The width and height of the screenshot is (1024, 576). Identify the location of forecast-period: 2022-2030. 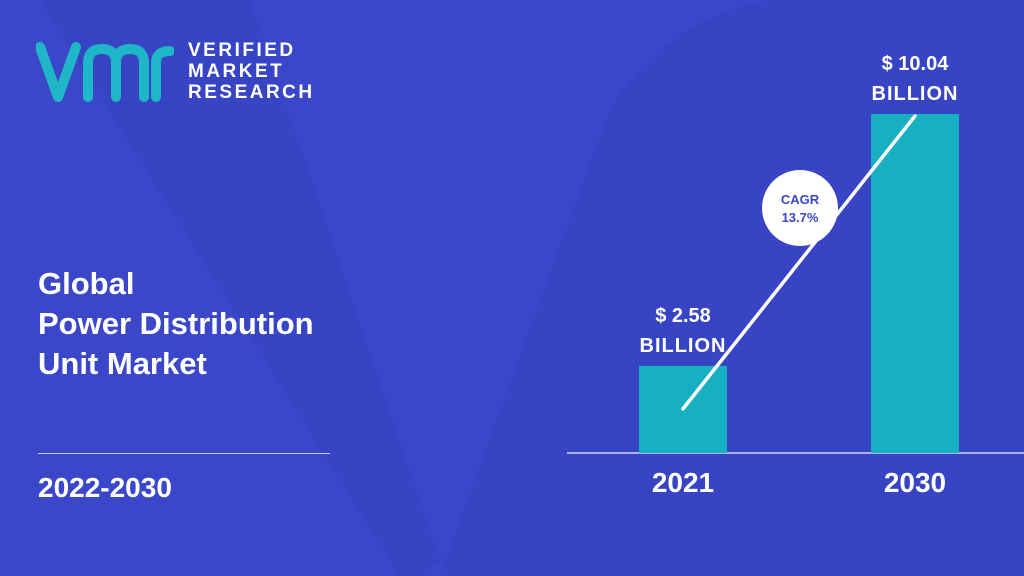
(105, 487).